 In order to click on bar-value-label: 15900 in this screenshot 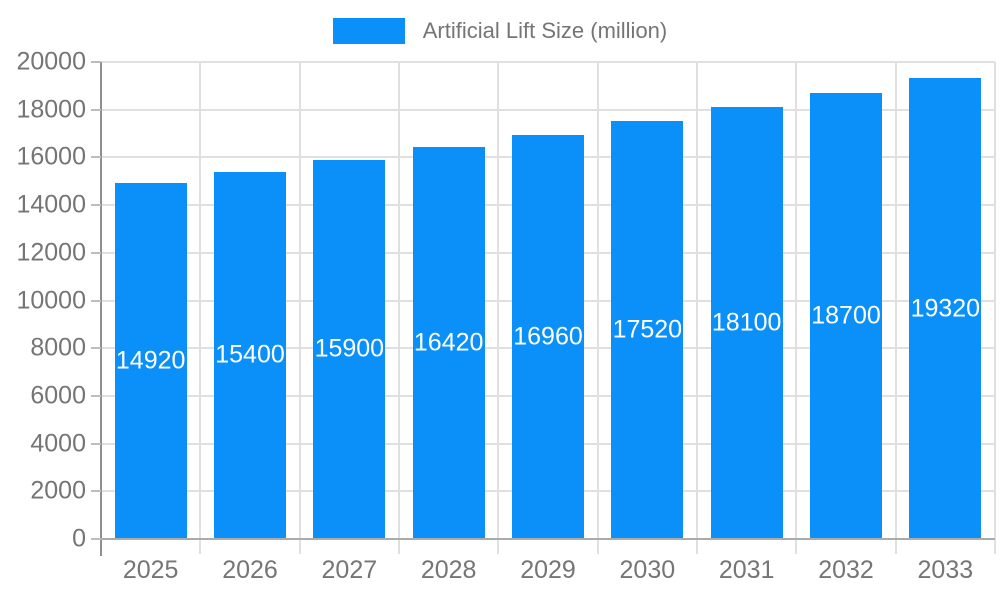, I will do `click(349, 348)`.